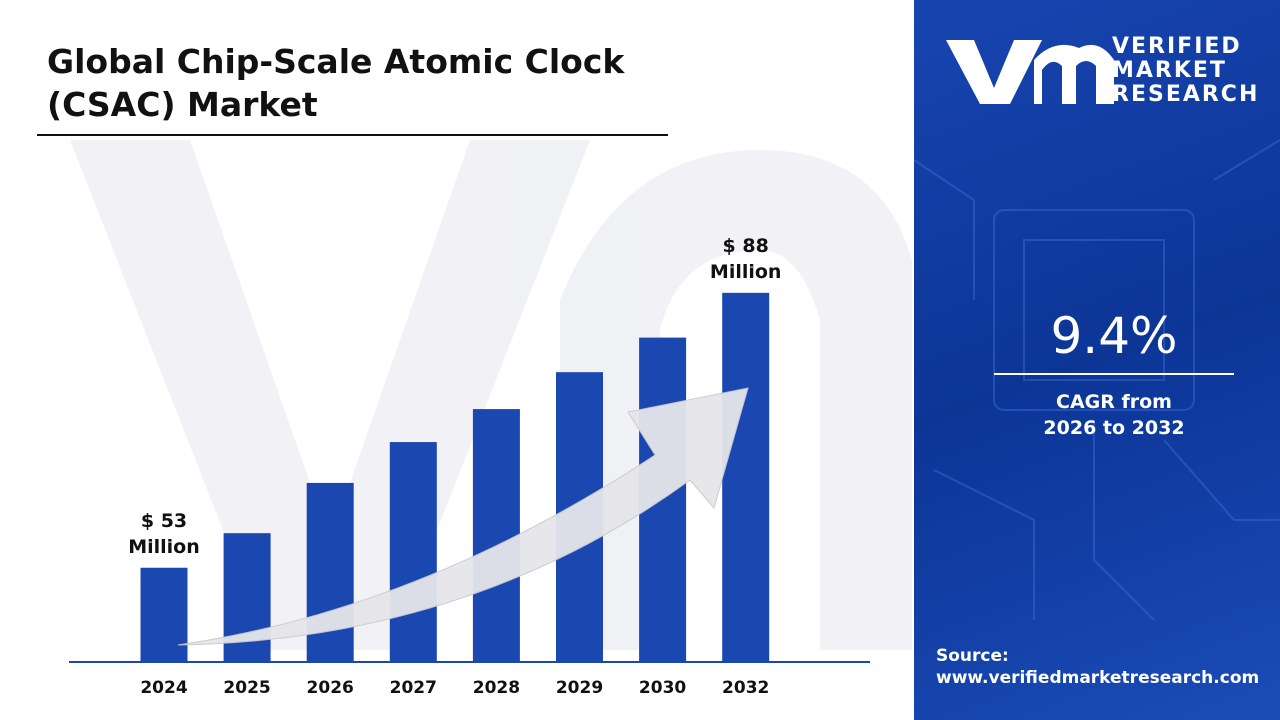 This screenshot has width=1280, height=720. Describe the element at coordinates (745, 258) in the screenshot. I see `value-label: $ 88 Million` at that location.